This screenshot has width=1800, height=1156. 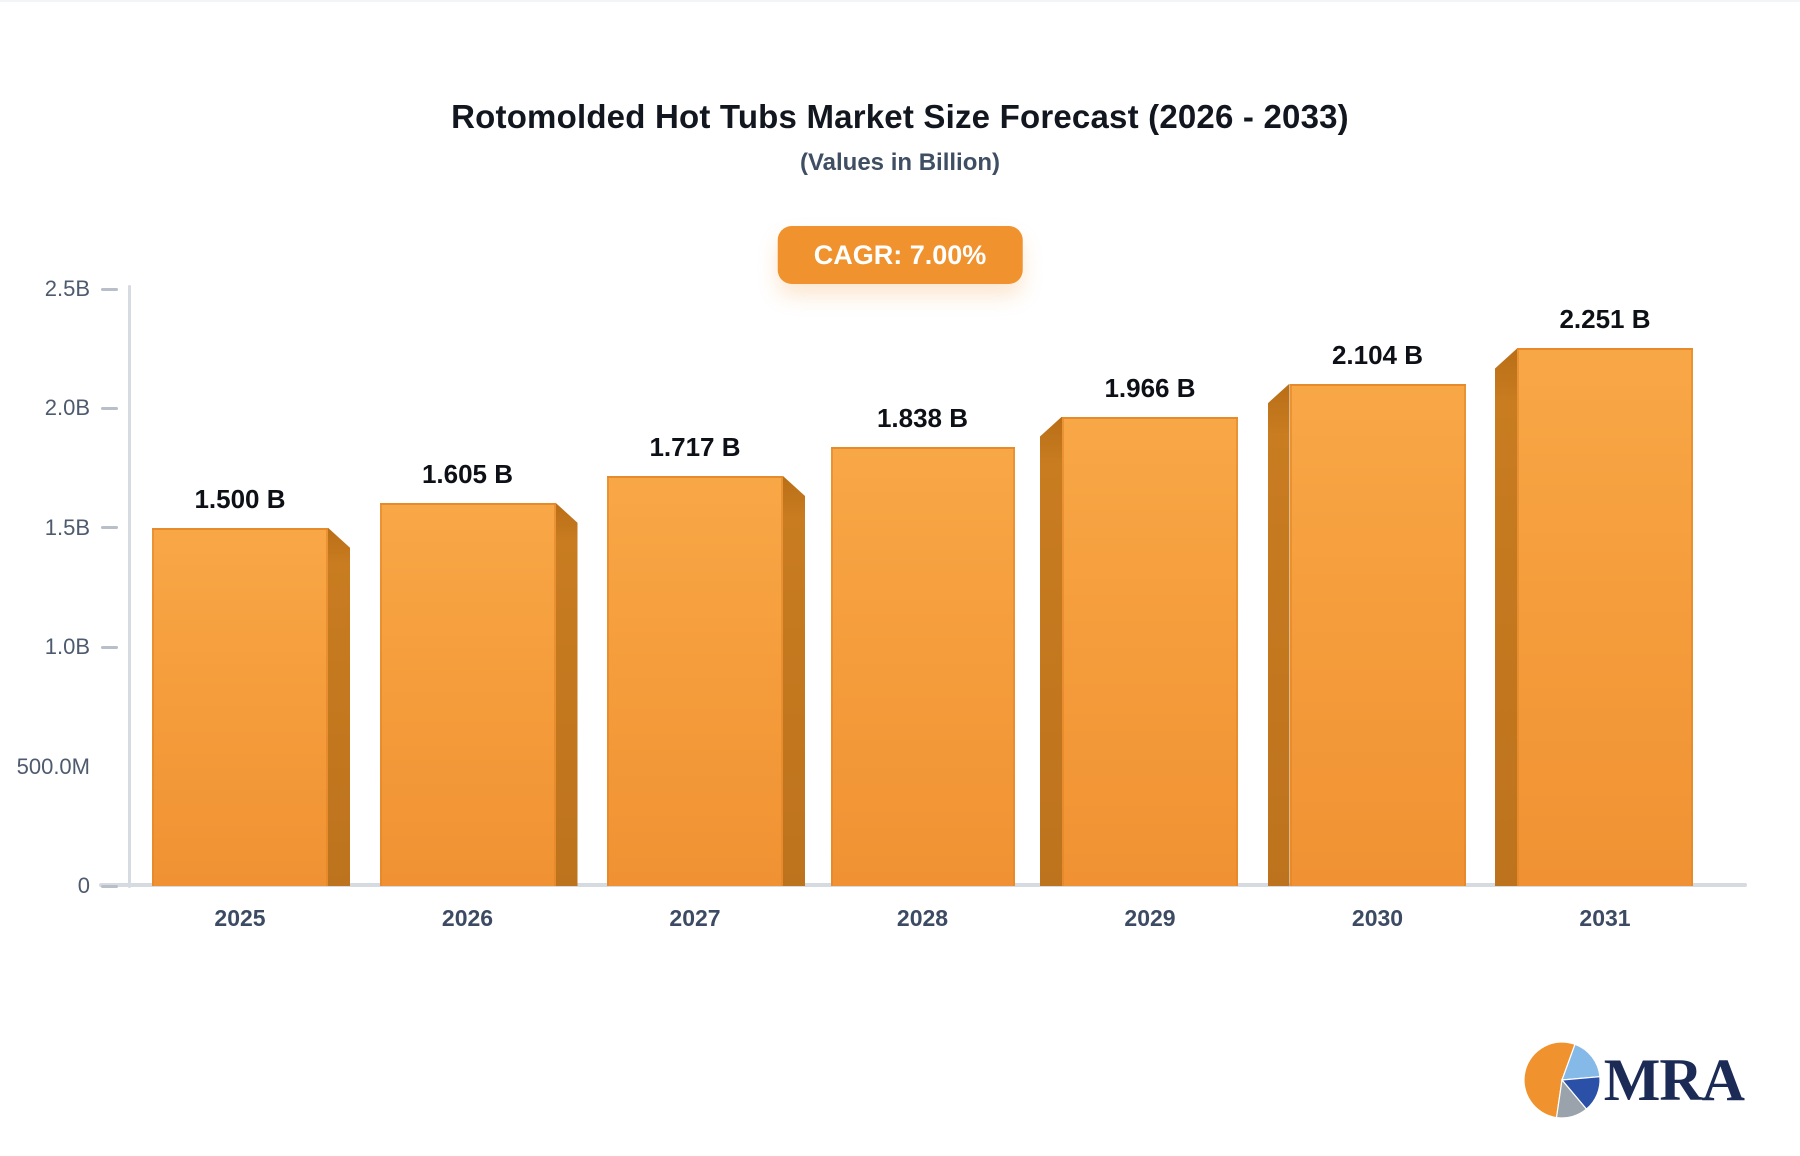 I want to click on bar-2030, so click(x=1377, y=634).